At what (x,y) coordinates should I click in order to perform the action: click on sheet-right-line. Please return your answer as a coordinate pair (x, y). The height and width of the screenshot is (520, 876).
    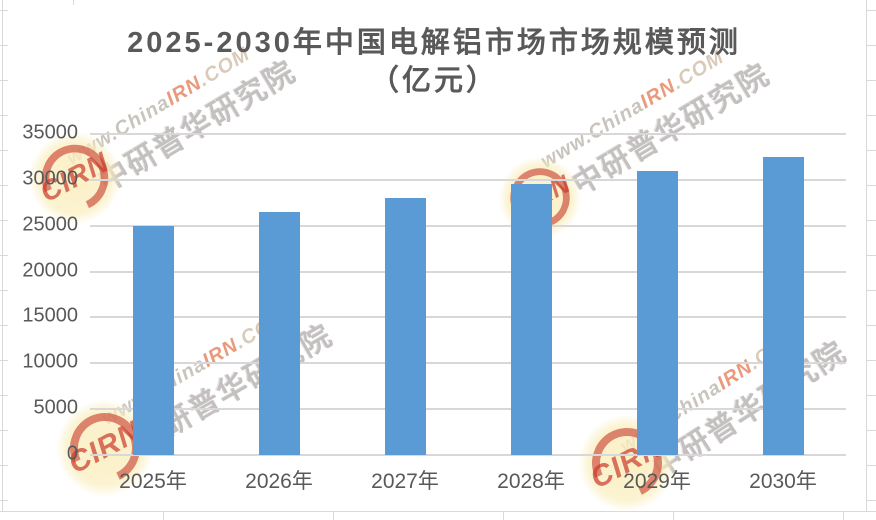
    Looking at the image, I should click on (866, 256).